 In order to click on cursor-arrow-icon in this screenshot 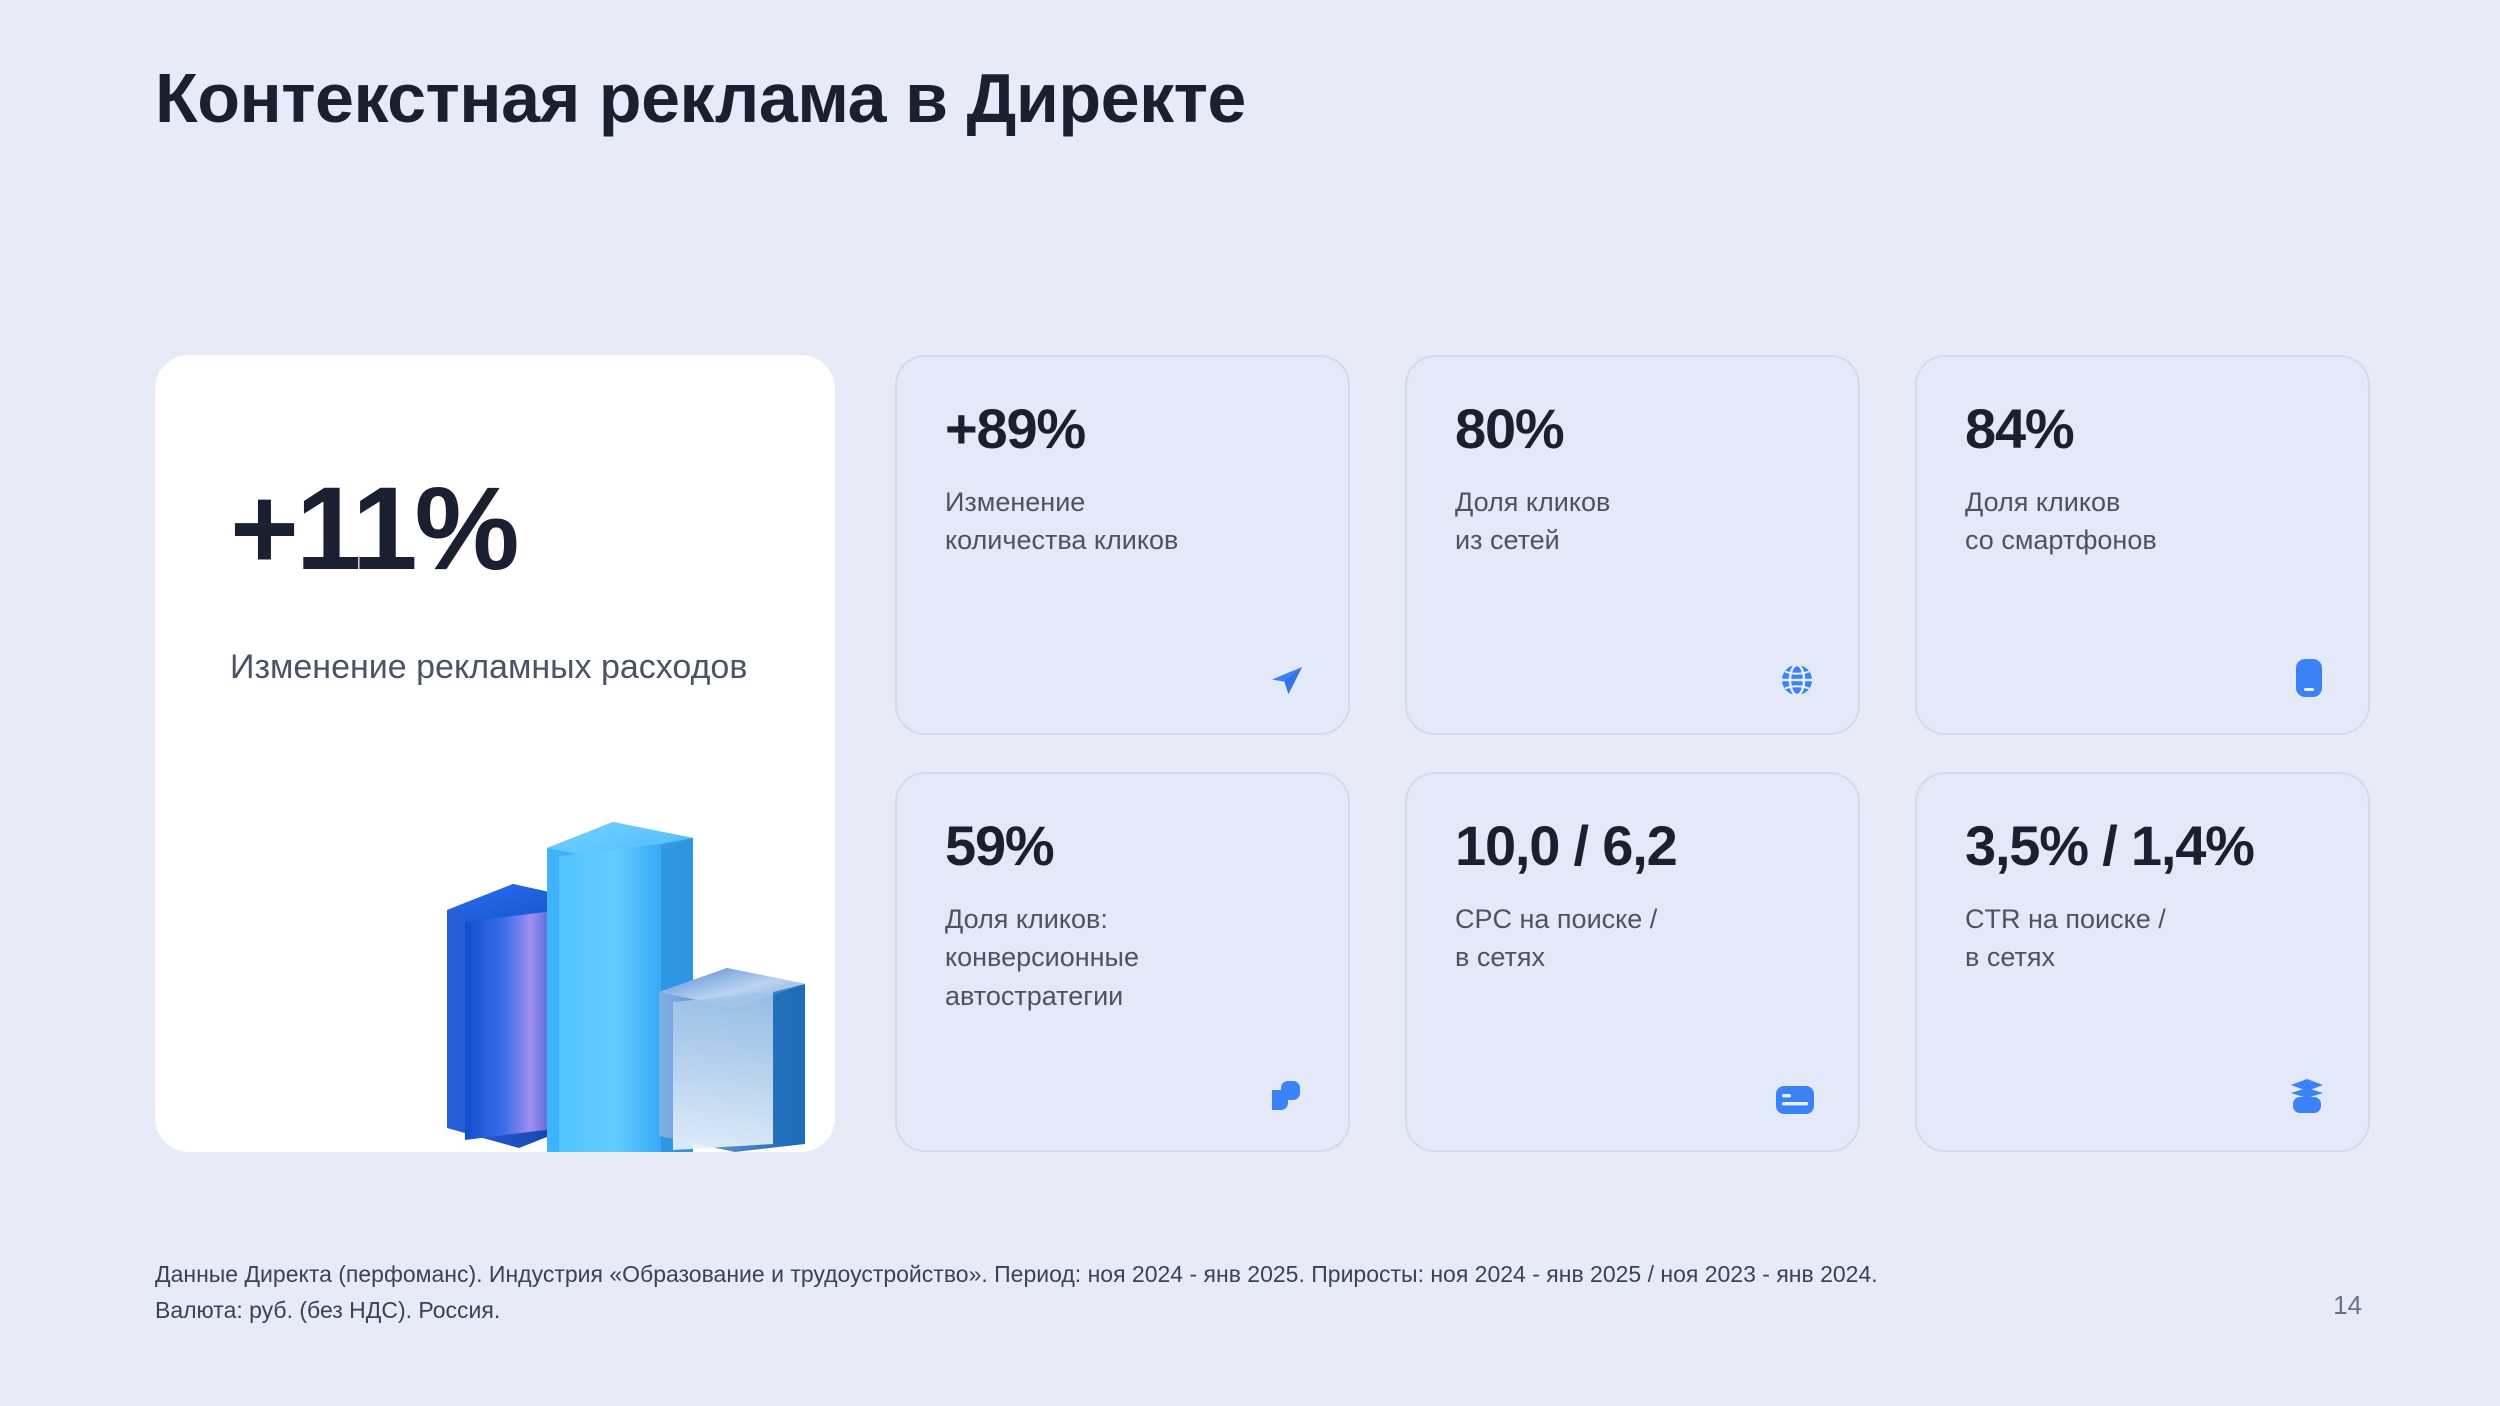, I will do `click(1284, 677)`.